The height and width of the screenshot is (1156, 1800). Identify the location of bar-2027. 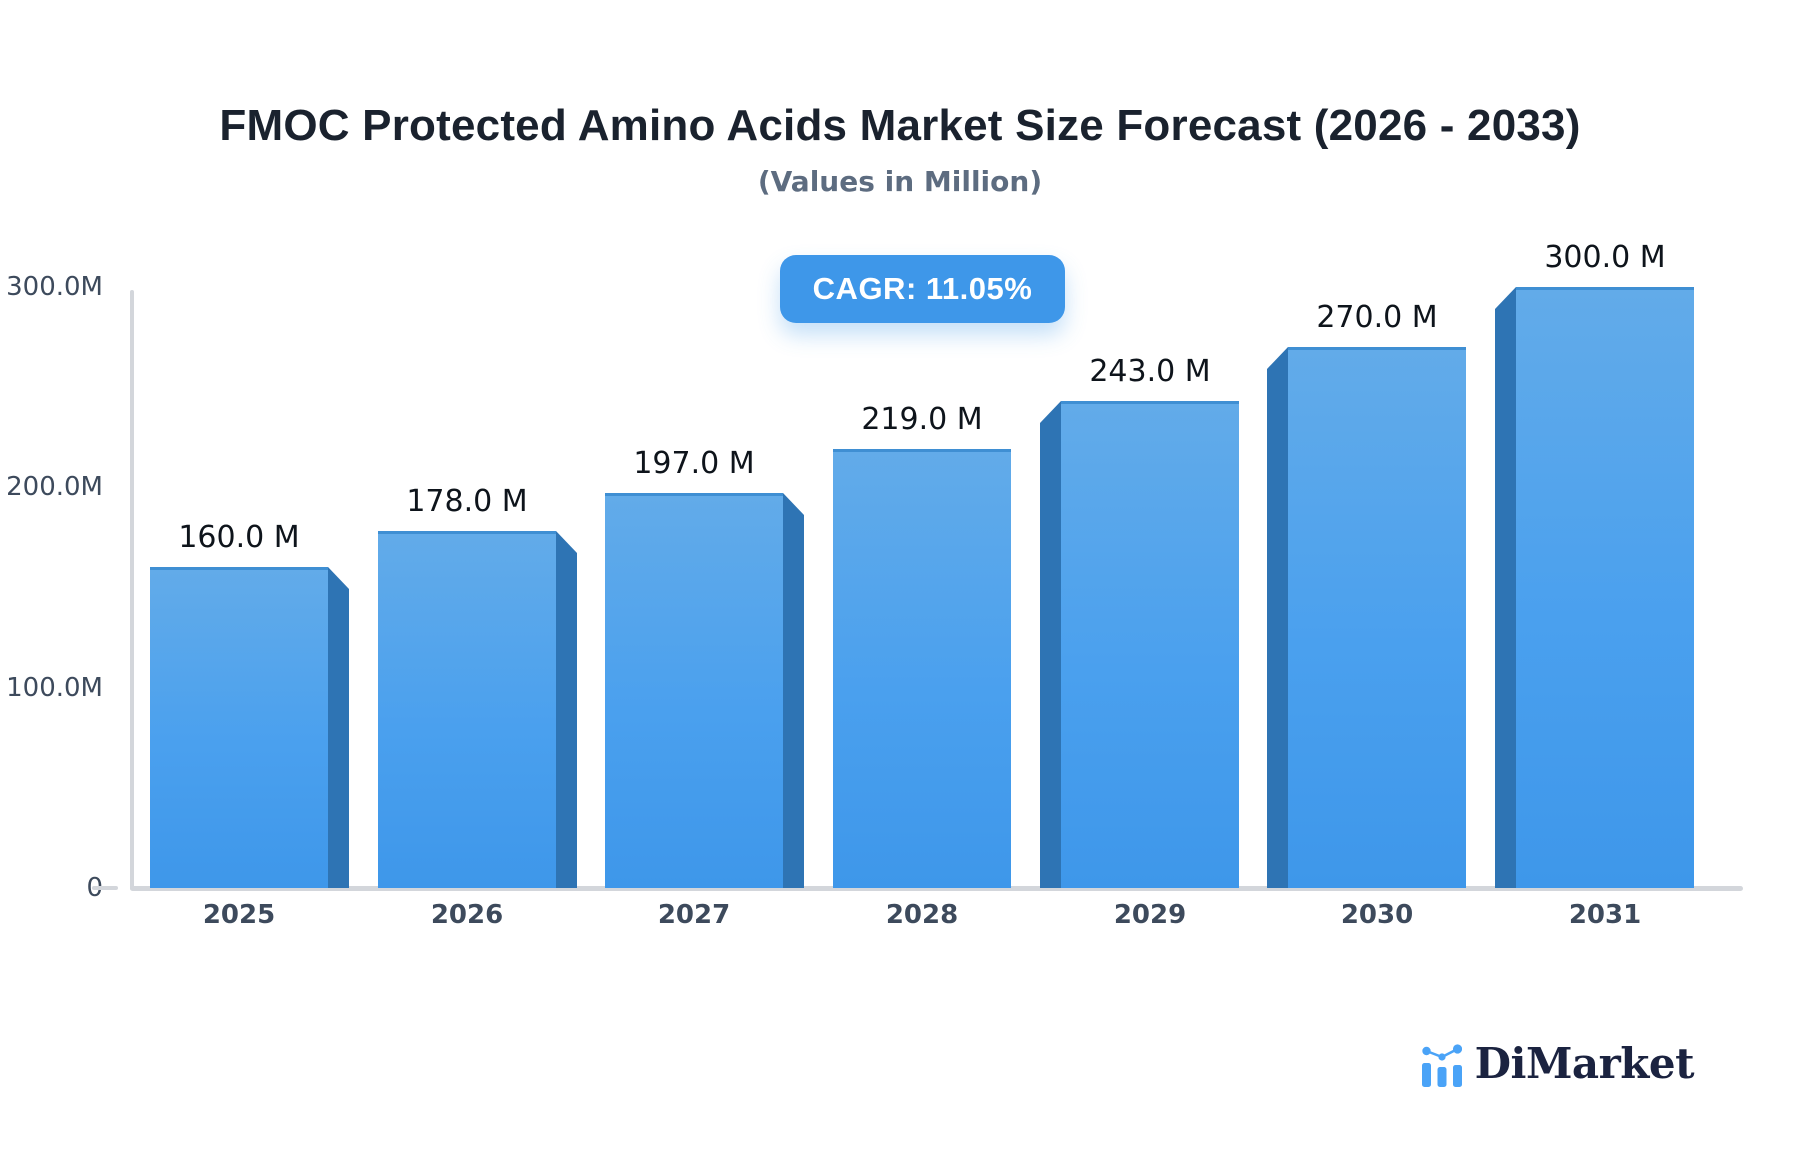
(694, 690).